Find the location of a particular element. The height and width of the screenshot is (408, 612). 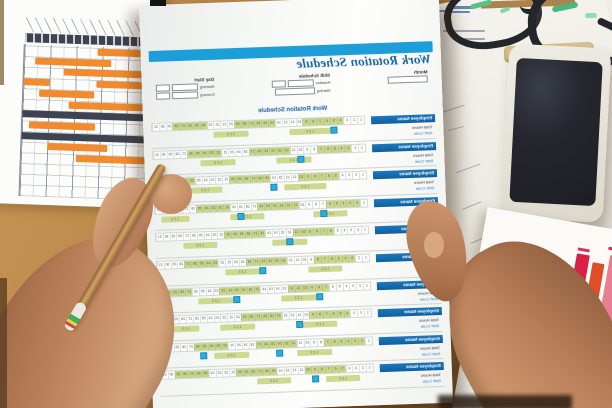

day-cell: 27 is located at coordinates (183, 126).